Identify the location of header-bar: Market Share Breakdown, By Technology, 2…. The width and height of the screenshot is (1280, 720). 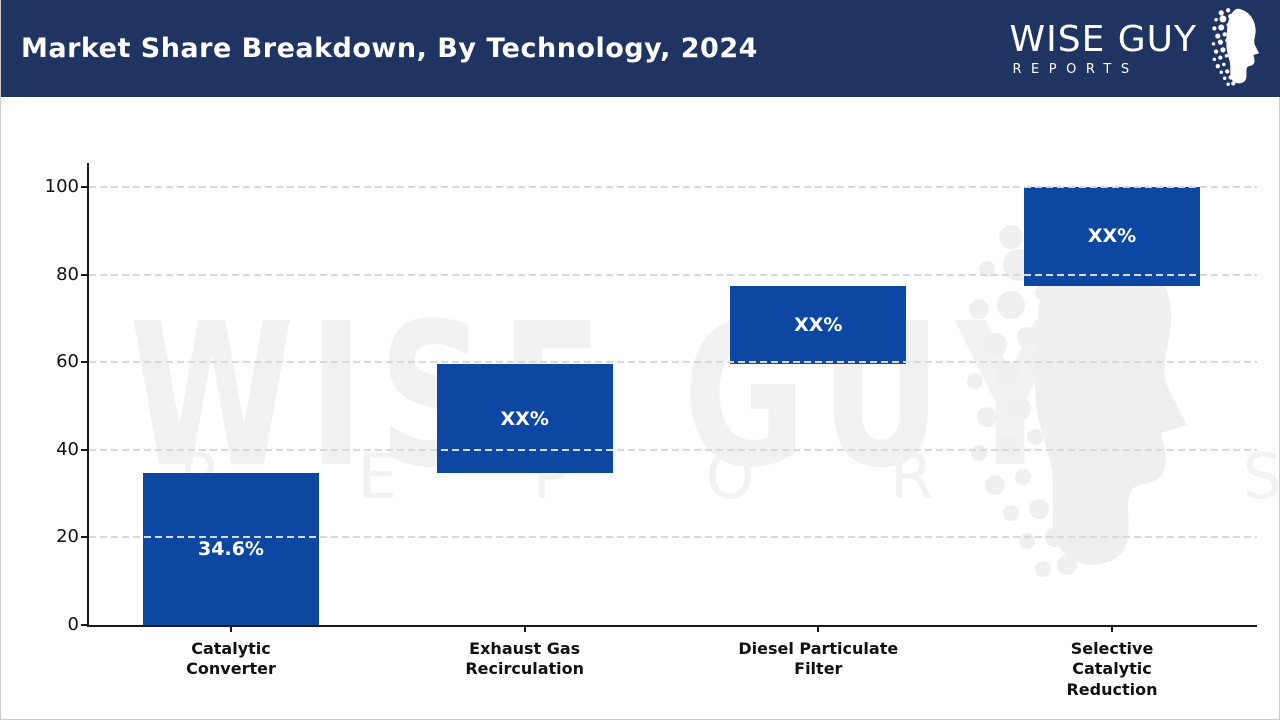
(640, 48).